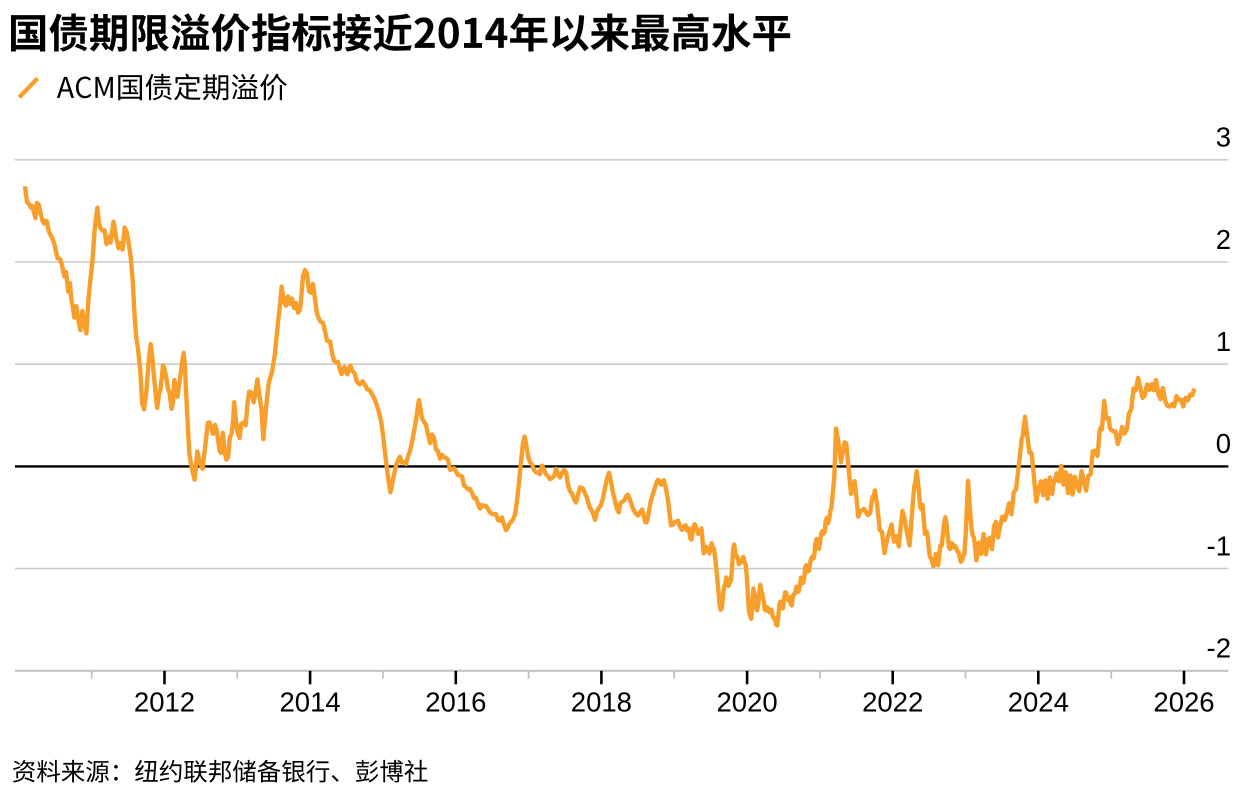 The width and height of the screenshot is (1252, 796). I want to click on svg-text: -1, so click(1219, 545).